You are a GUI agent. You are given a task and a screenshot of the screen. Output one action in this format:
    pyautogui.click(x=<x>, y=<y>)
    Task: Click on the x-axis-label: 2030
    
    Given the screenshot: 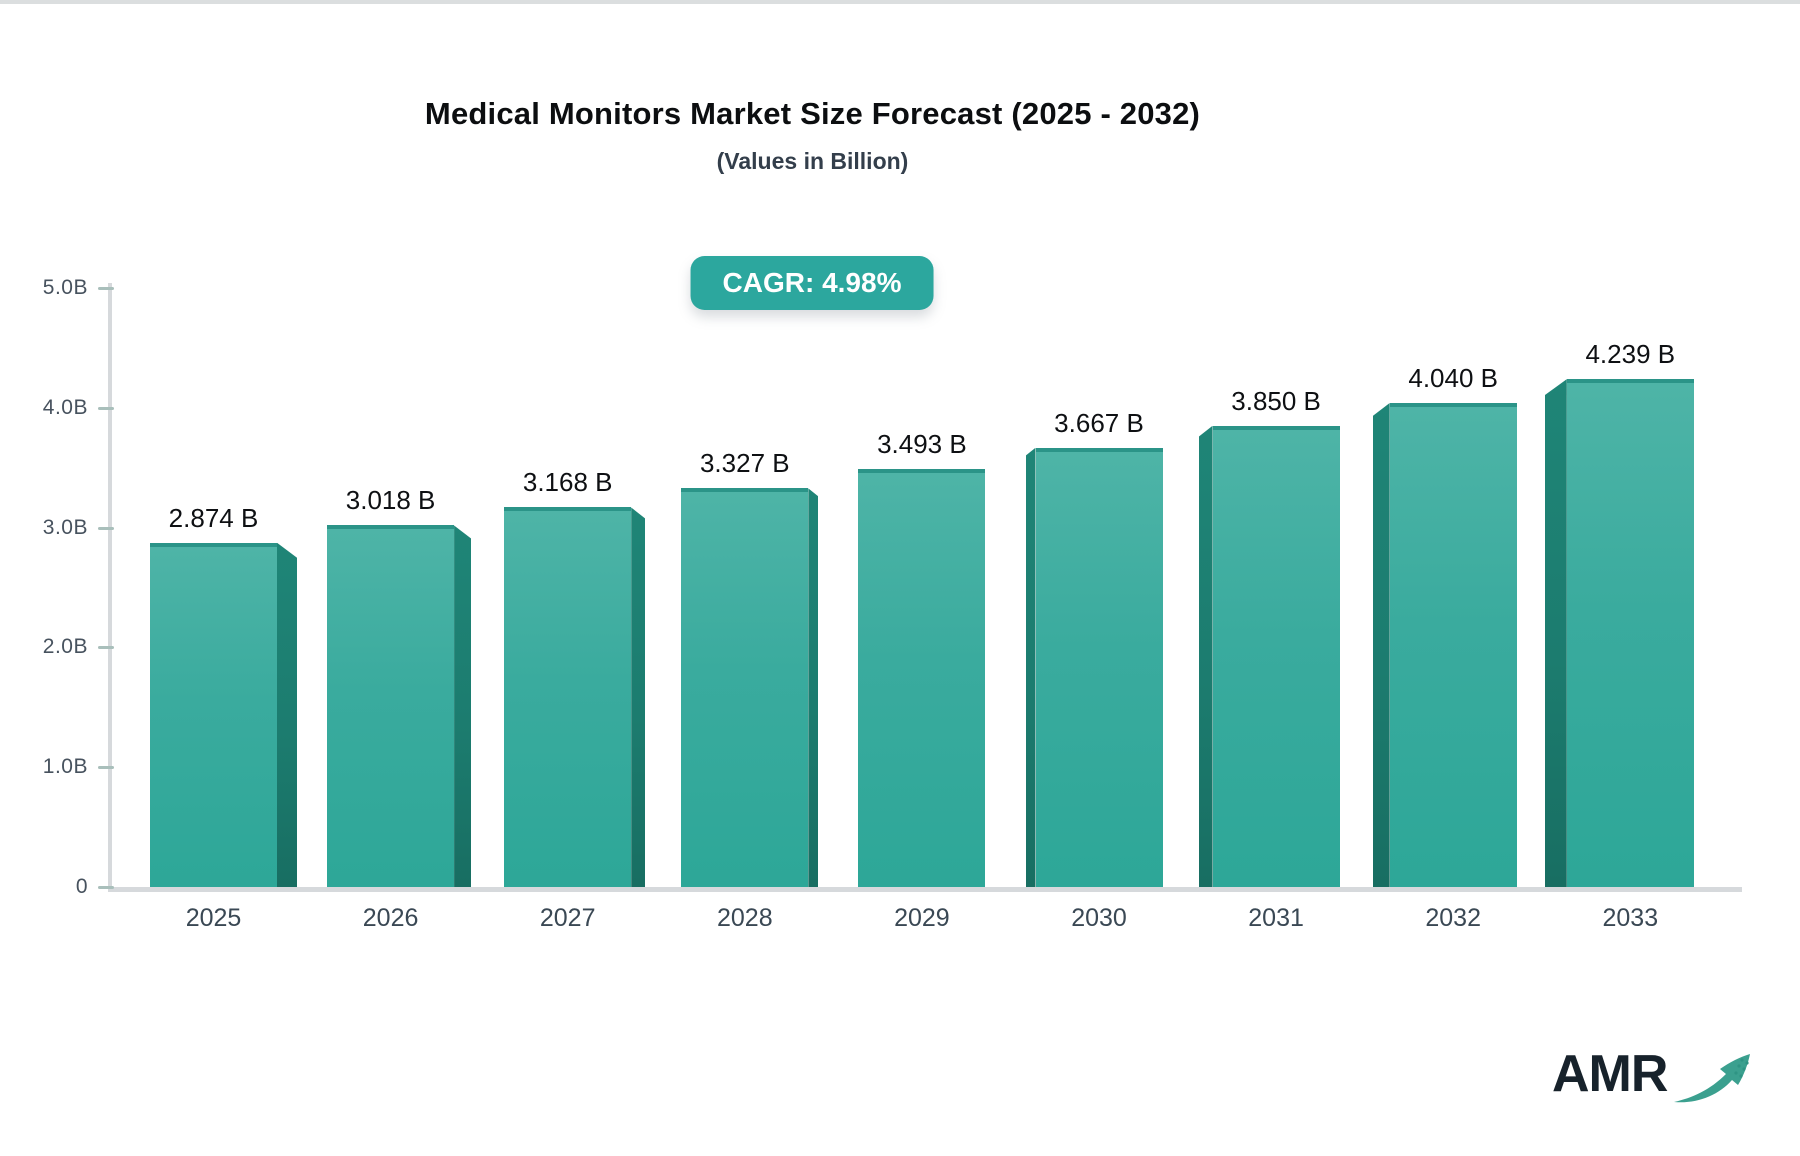 What is the action you would take?
    pyautogui.click(x=1099, y=918)
    